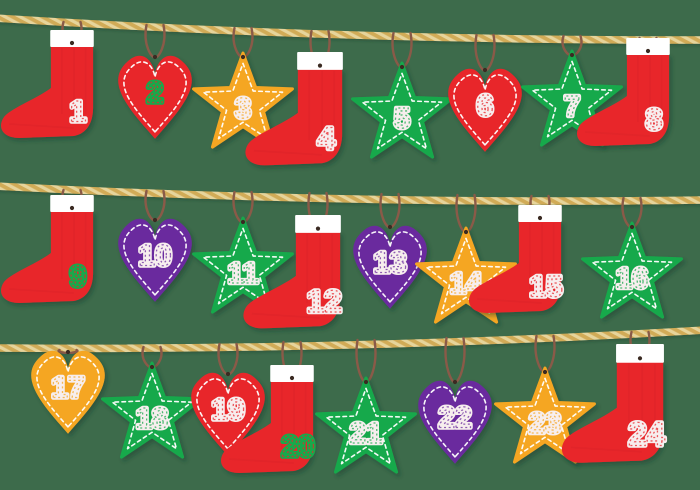 The image size is (700, 490). What do you see at coordinates (572, 98) in the screenshot?
I see `ornament-7: 777` at bounding box center [572, 98].